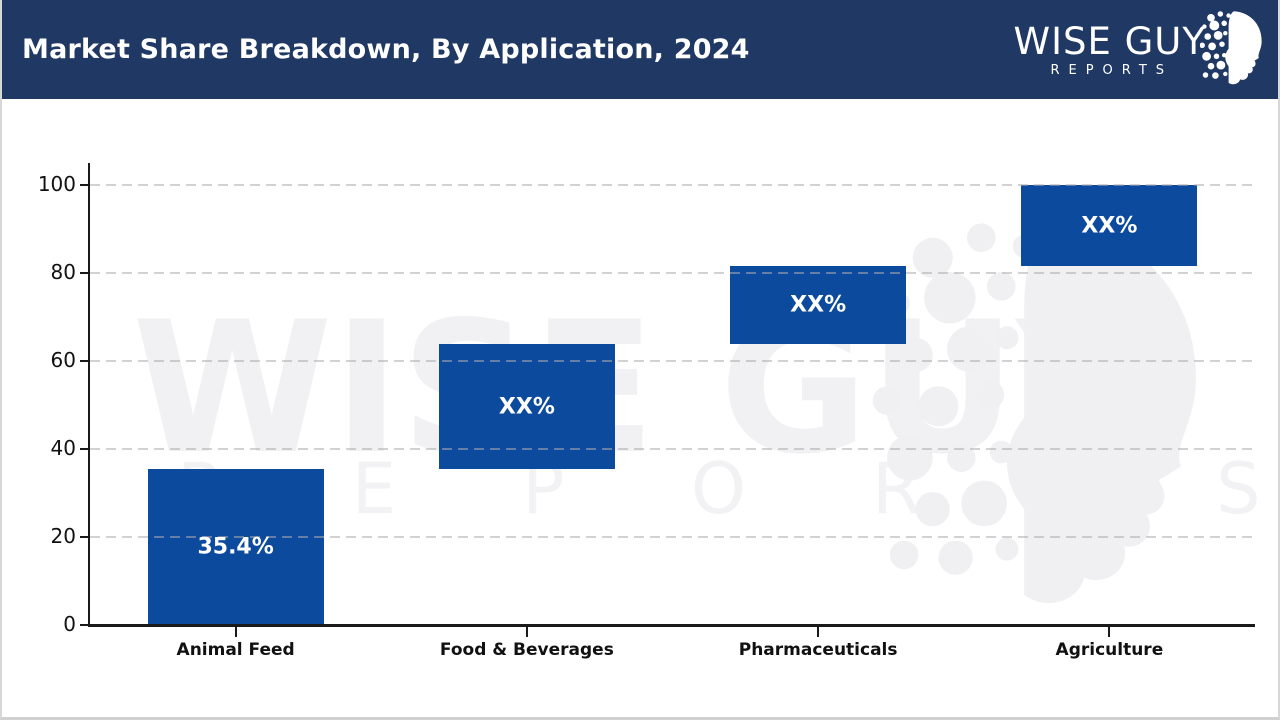 This screenshot has width=1280, height=720. I want to click on wise-guy-logo: WISE GUY REPORTS, so click(1140, 49).